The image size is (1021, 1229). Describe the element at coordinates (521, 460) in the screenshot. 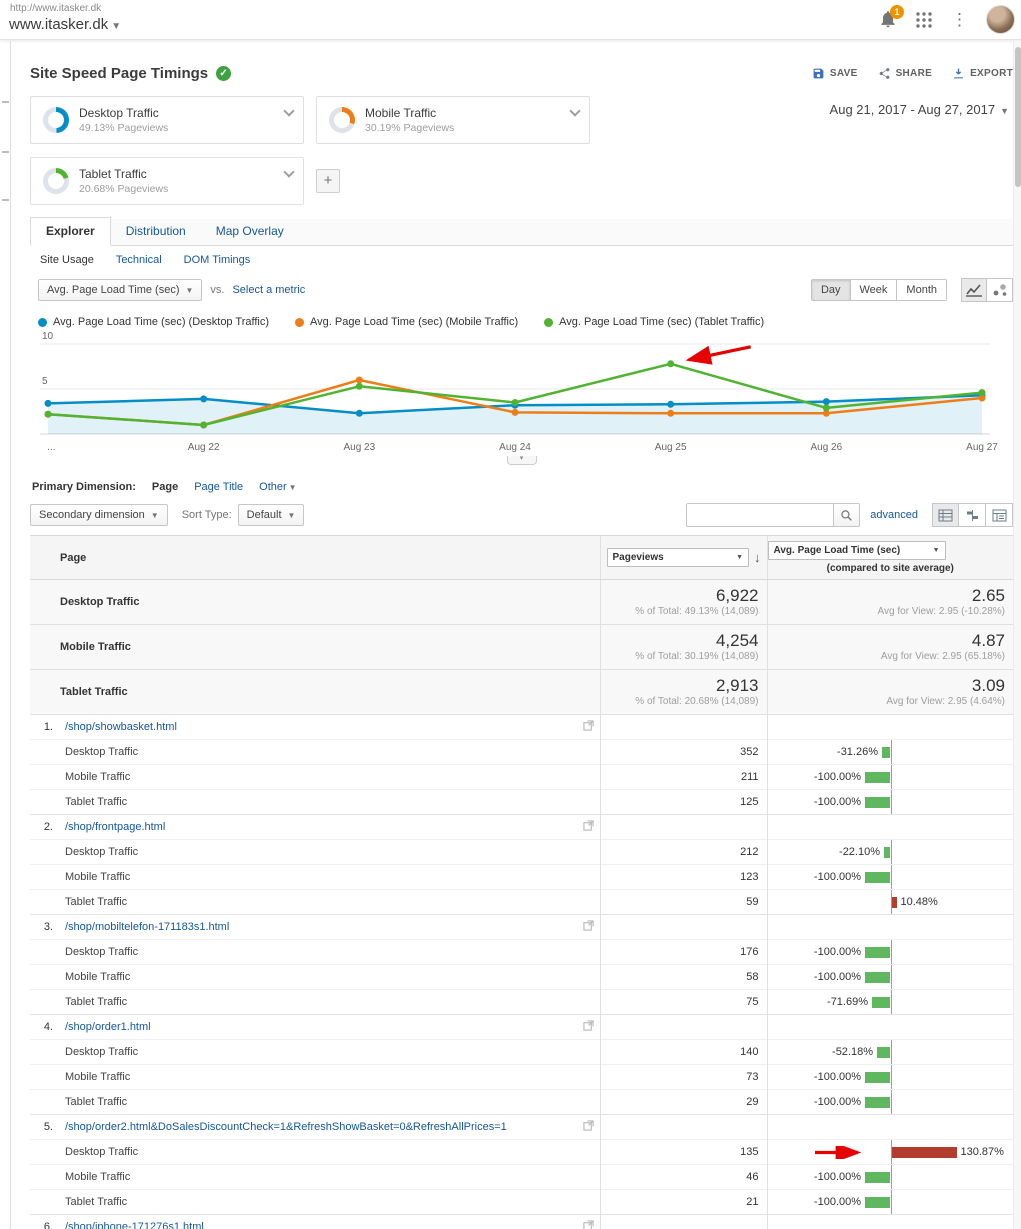

I see `chart-expand-handle: ▾` at that location.